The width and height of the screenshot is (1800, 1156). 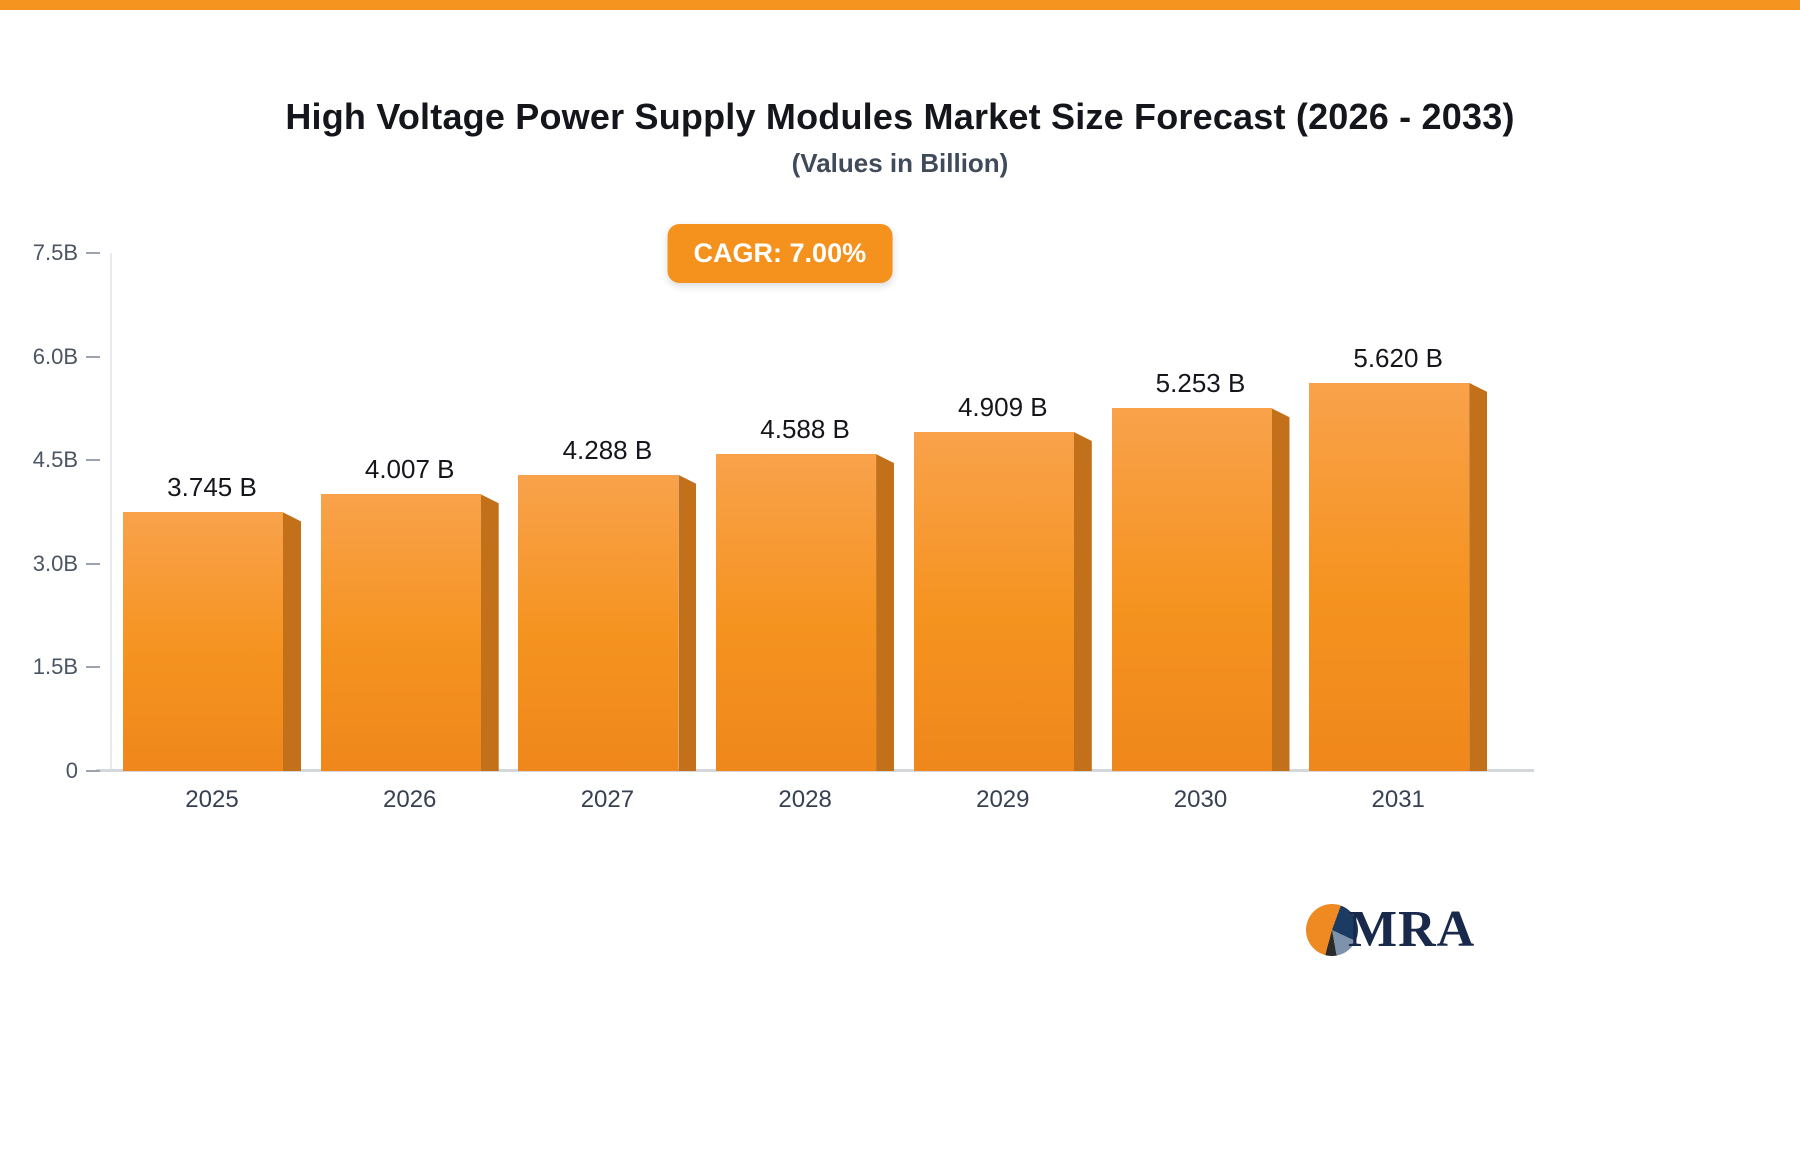 I want to click on x-tick-label: 2026, so click(x=409, y=799).